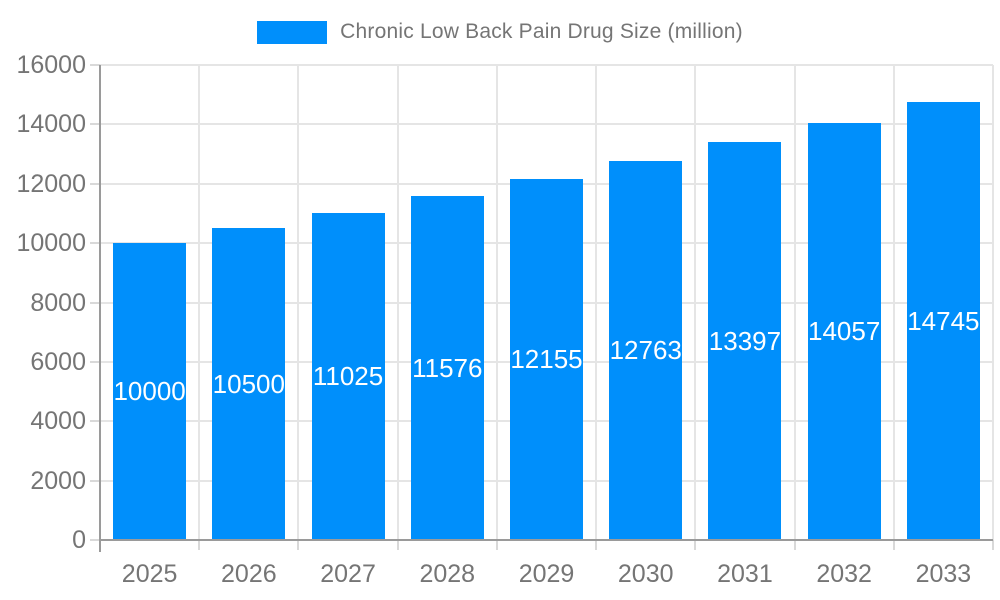 The width and height of the screenshot is (1000, 600). What do you see at coordinates (447, 574) in the screenshot?
I see `x-axis-tick-label: 2028` at bounding box center [447, 574].